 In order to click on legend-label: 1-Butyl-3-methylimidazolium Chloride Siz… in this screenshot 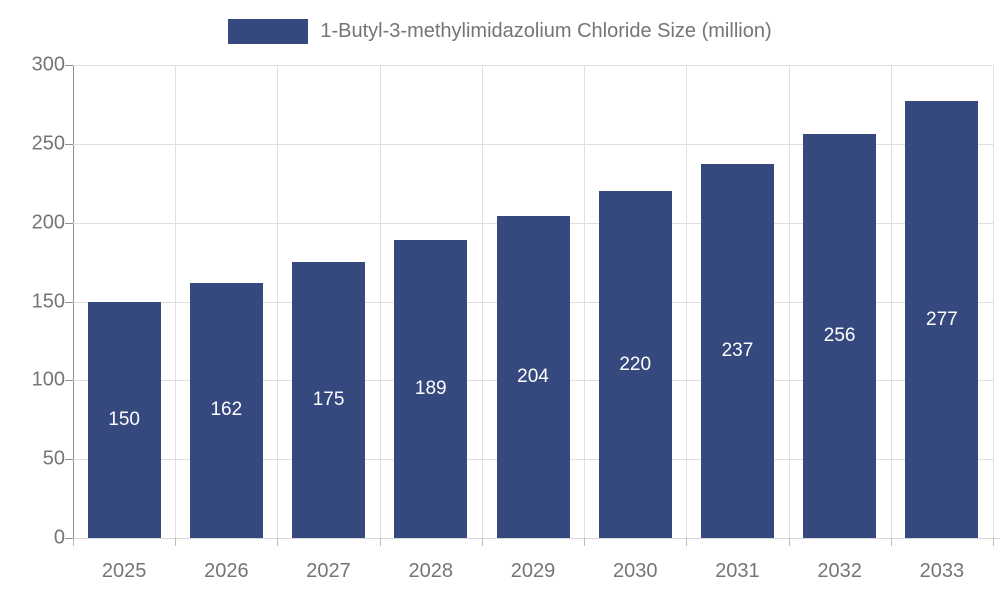, I will do `click(546, 30)`.